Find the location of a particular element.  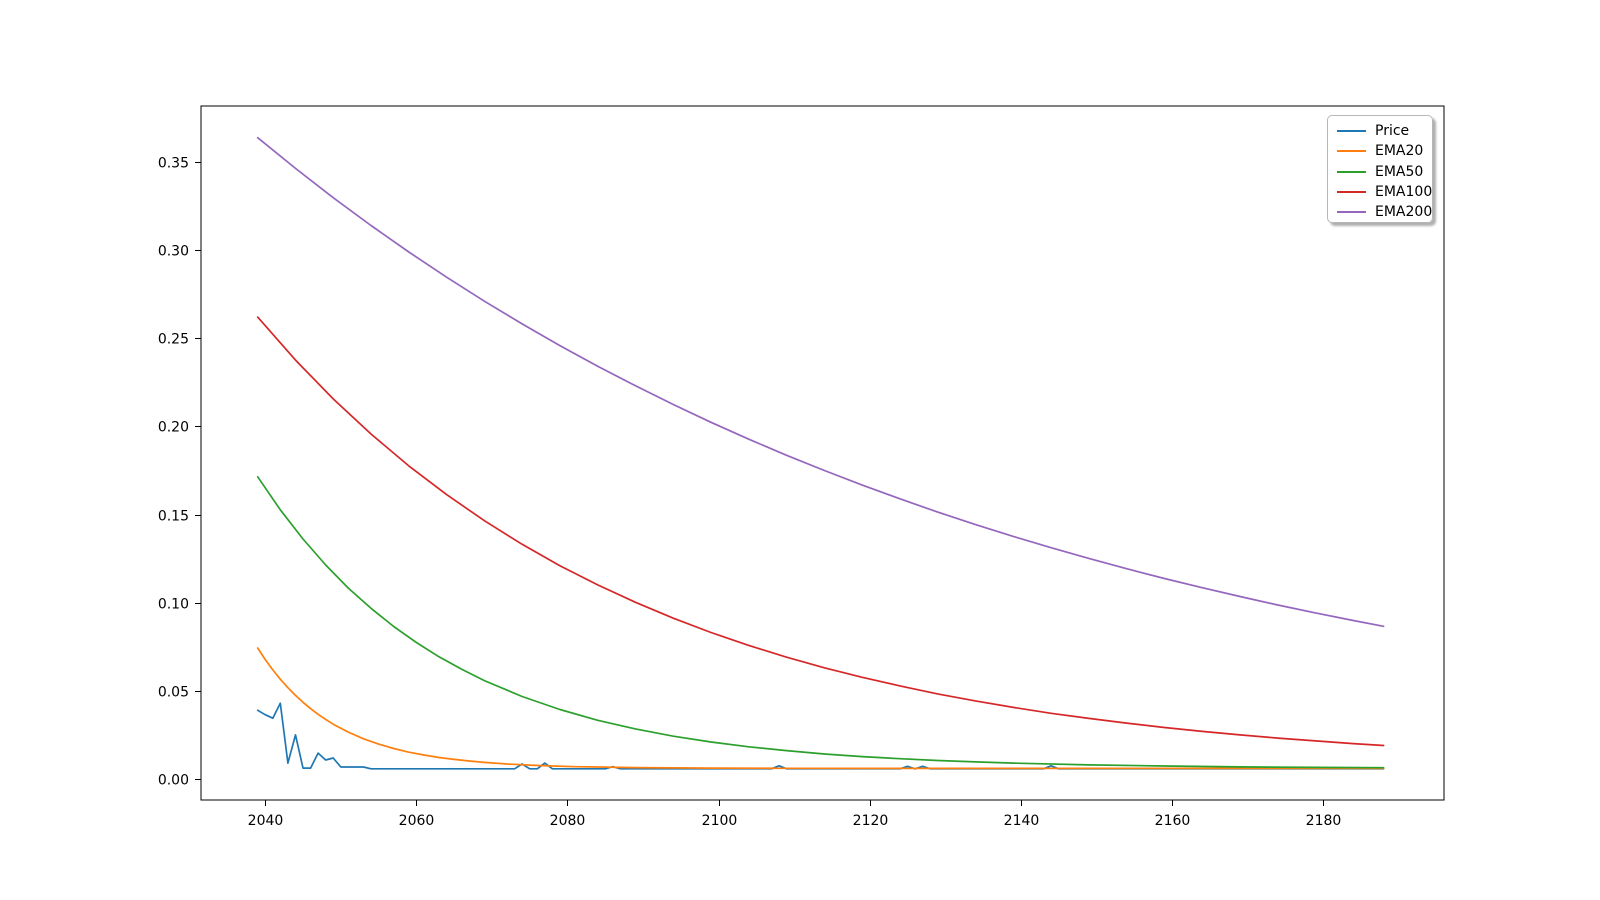

y-tick-label: 0.25 is located at coordinates (173, 340).